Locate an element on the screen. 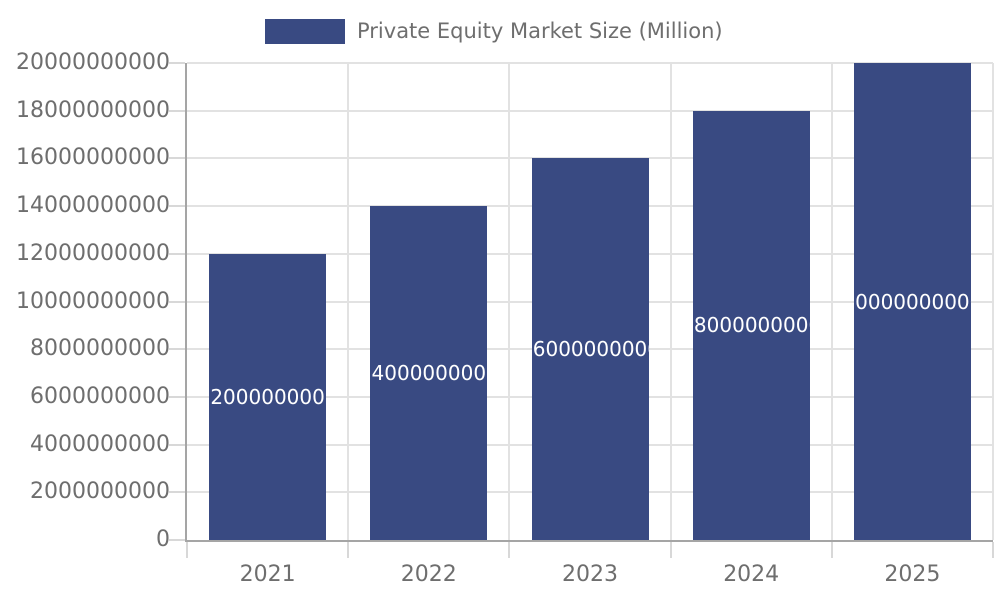 This screenshot has height=600, width=1000. bar-value-label: 20000000000 is located at coordinates (912, 301).